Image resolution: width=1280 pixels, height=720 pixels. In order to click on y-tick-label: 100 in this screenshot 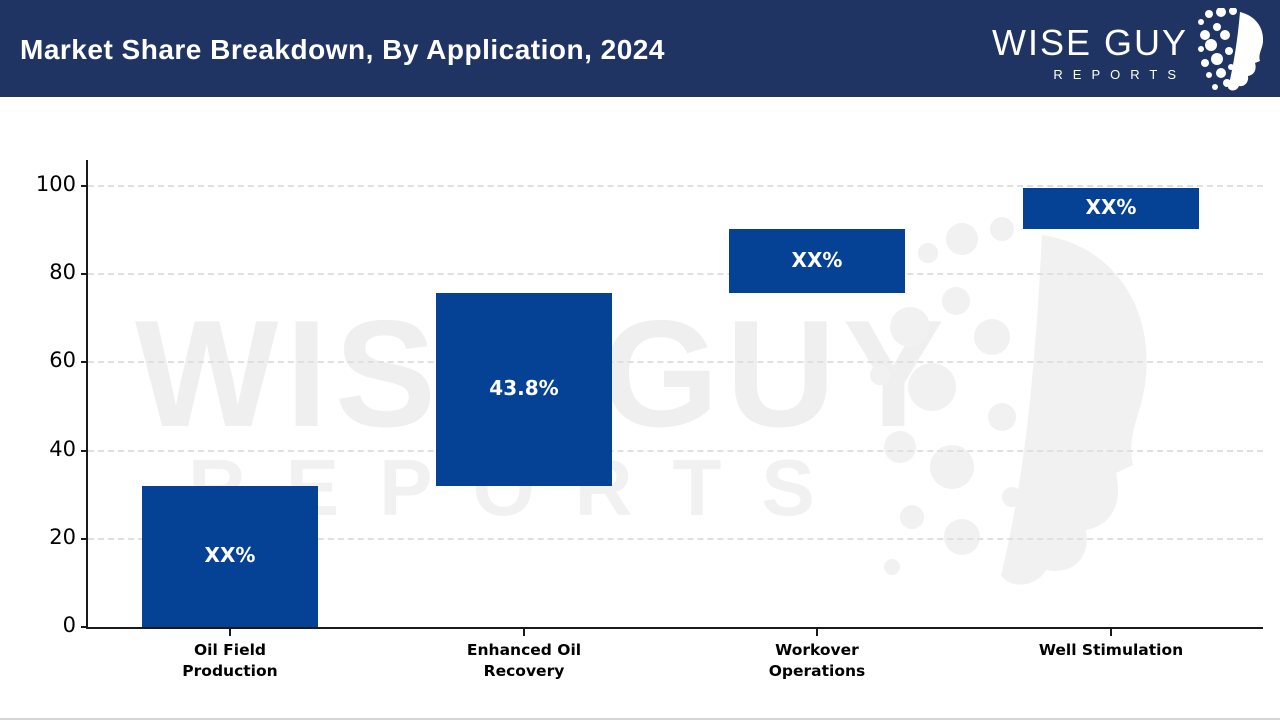, I will do `click(55, 184)`.